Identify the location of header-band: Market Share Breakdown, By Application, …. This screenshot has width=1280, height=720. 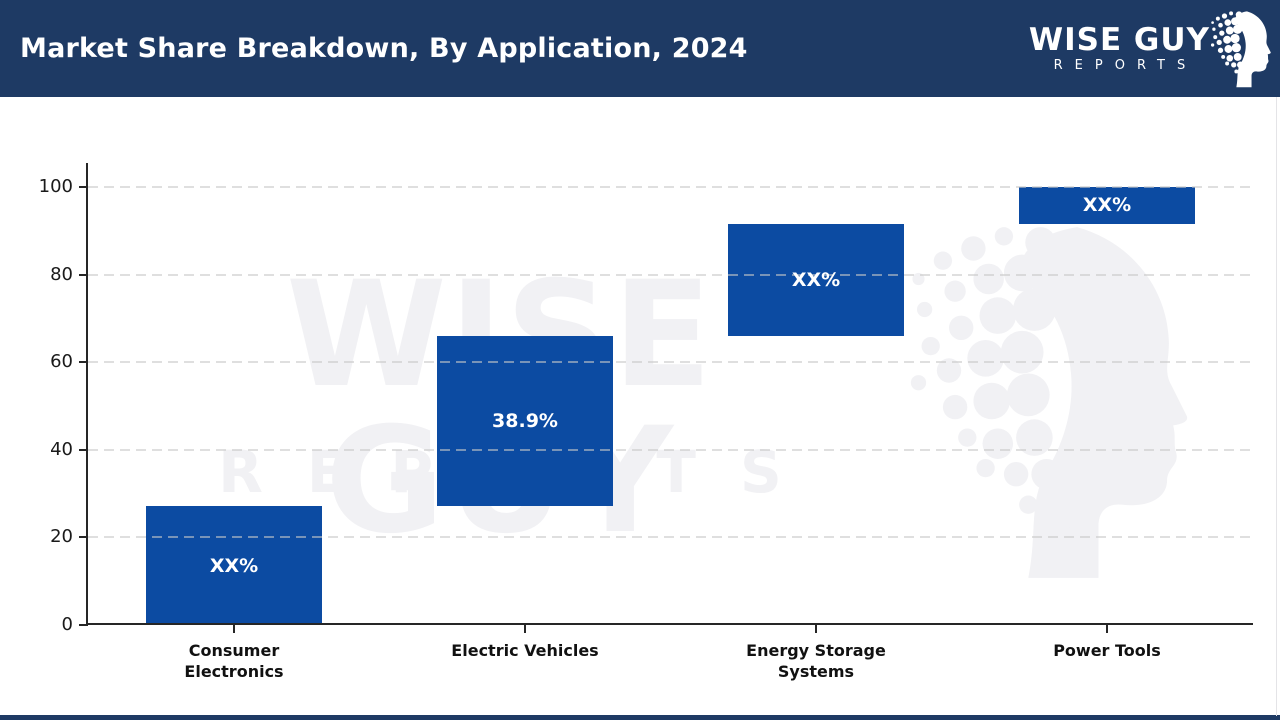
(640, 48).